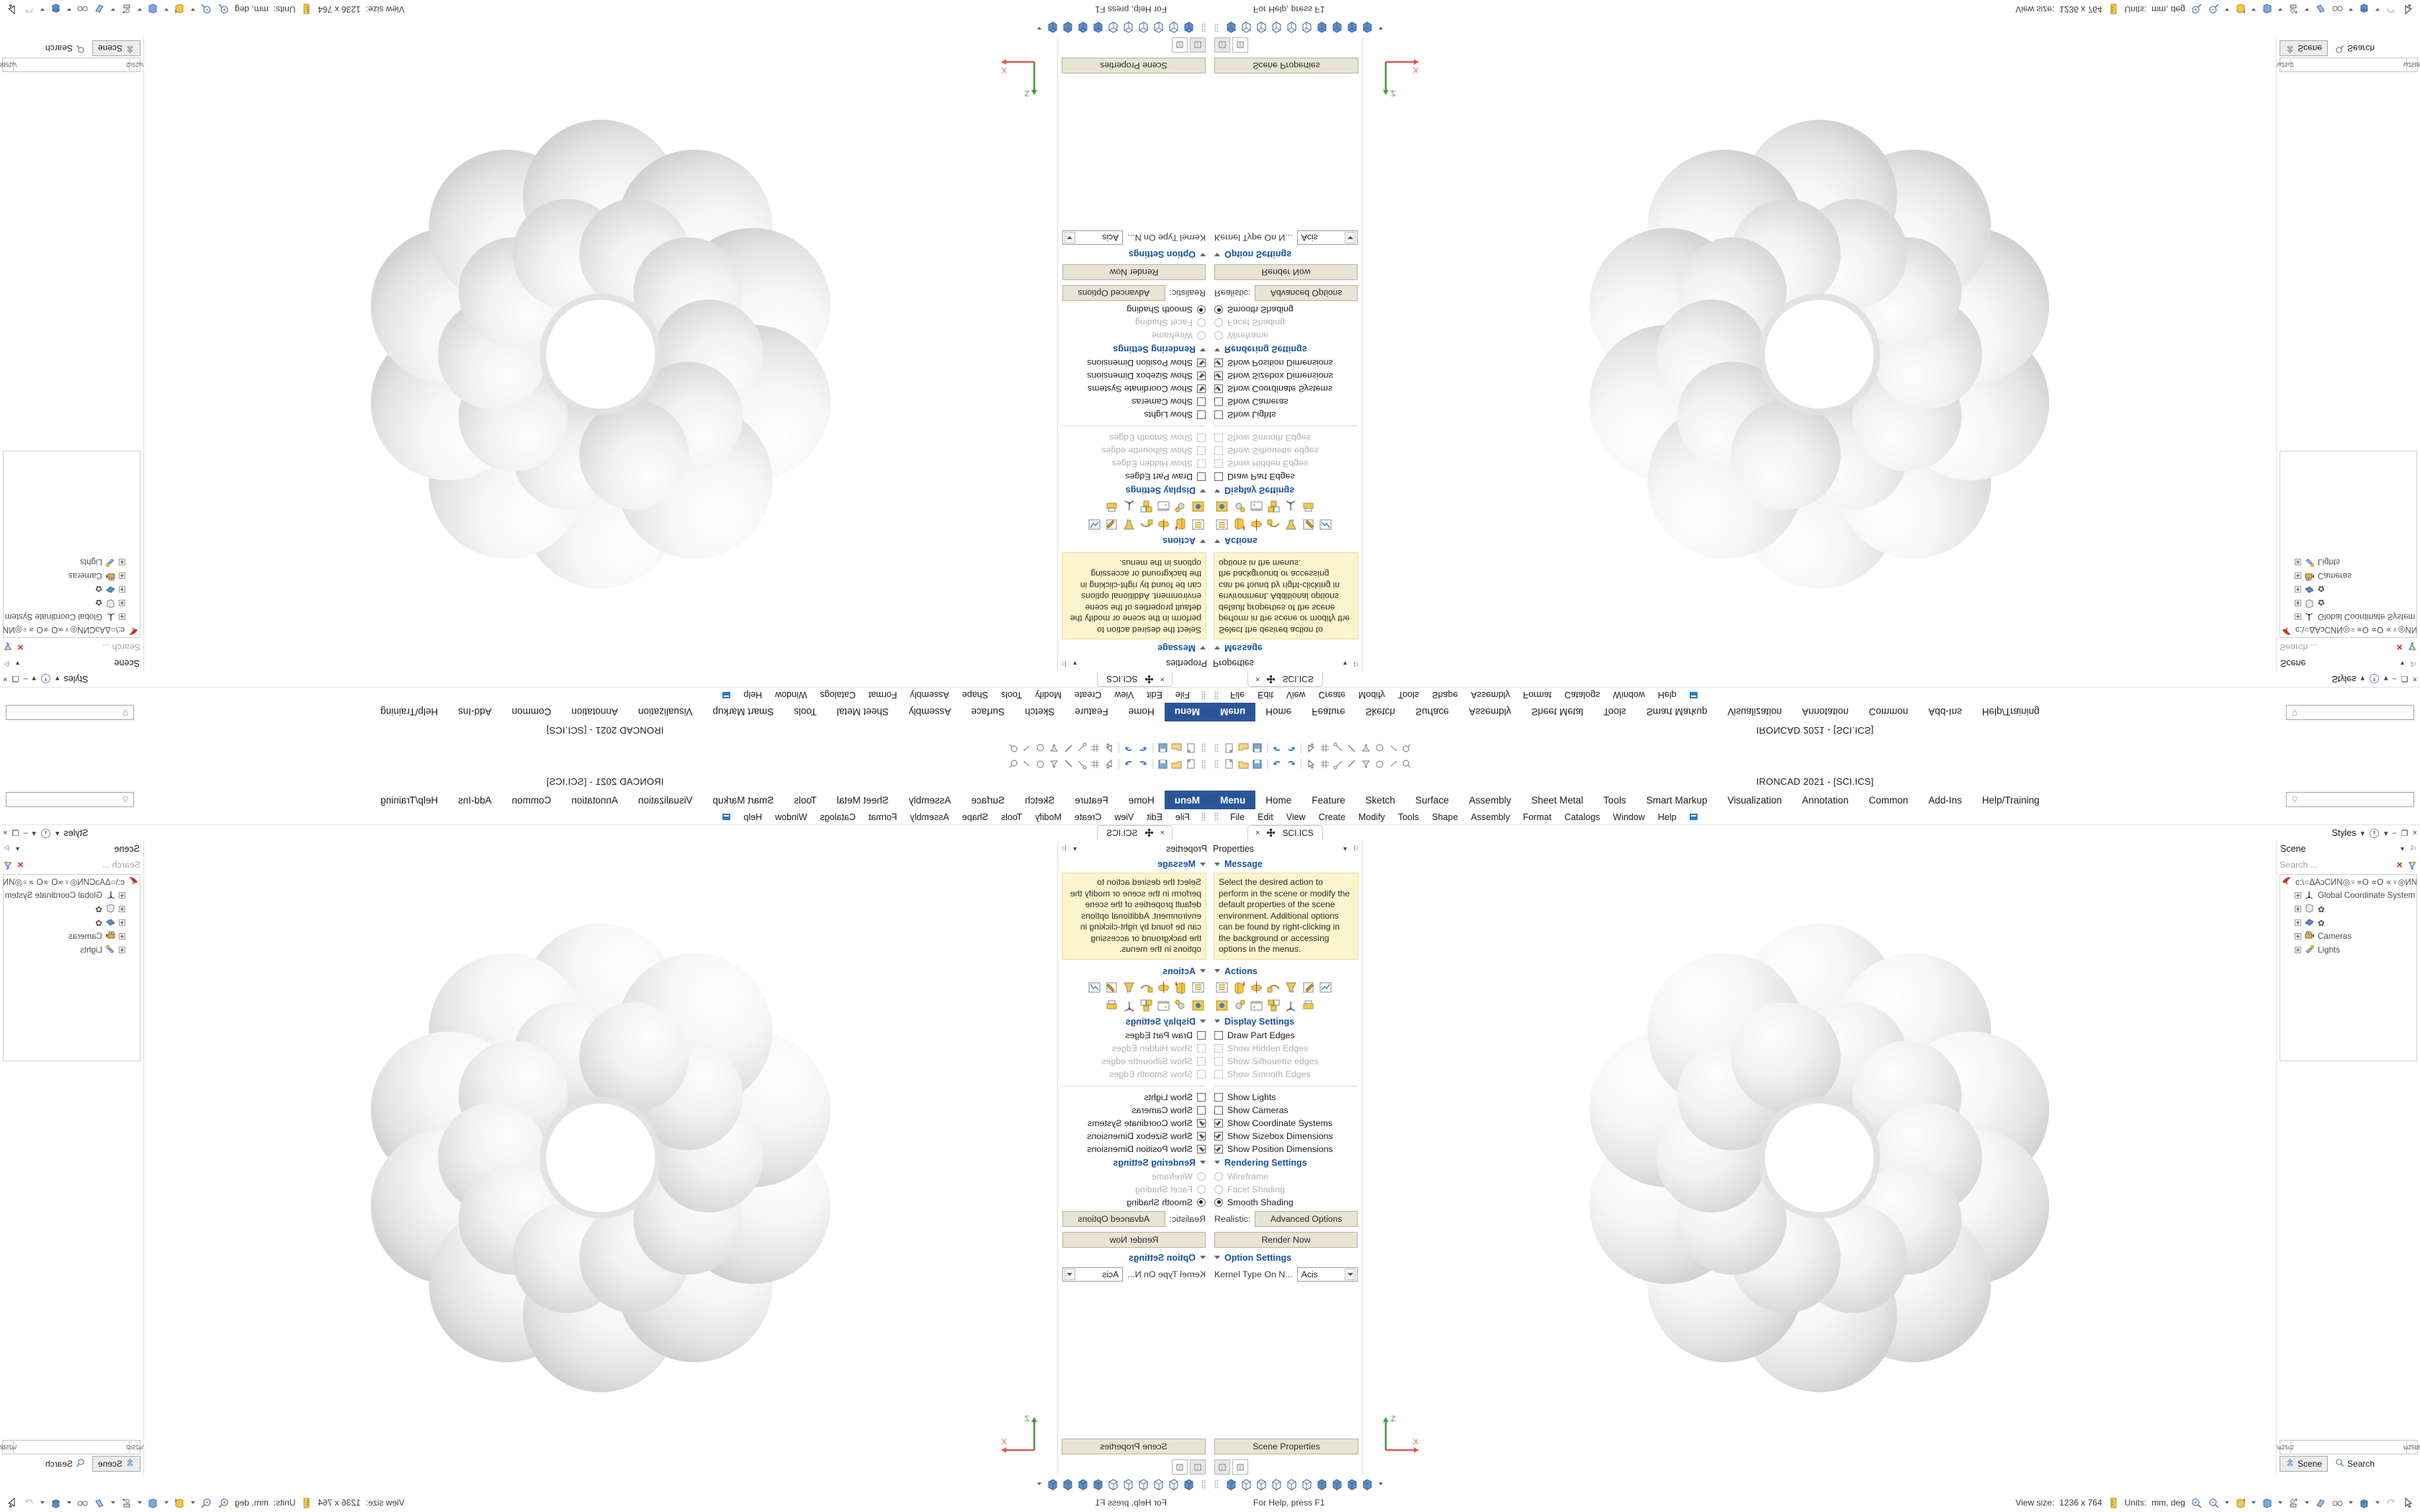 The width and height of the screenshot is (2420, 1512). Describe the element at coordinates (1407, 748) in the screenshot. I see `zoom-window-icon` at that location.